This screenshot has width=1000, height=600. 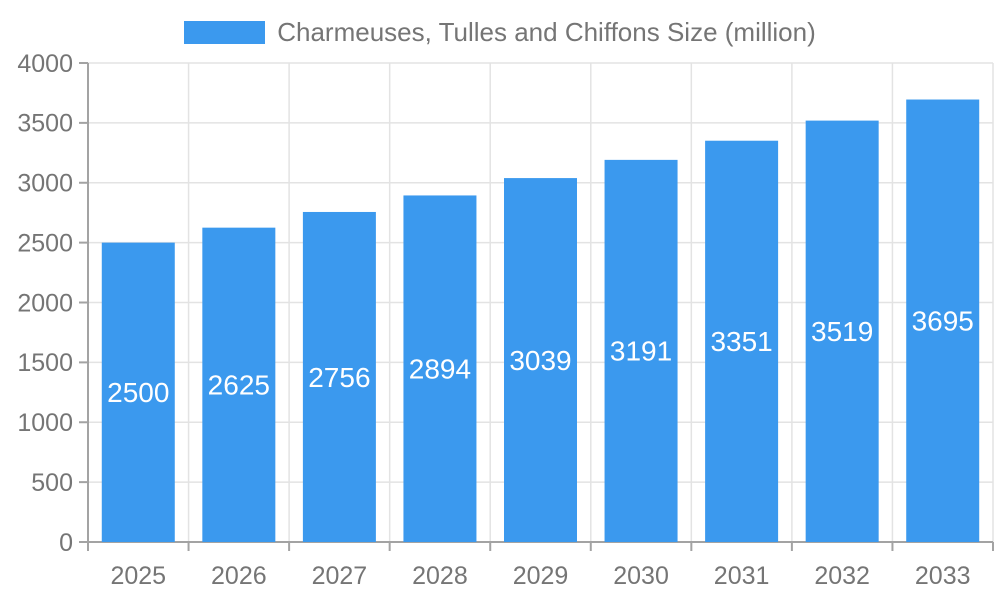 I want to click on bar-value-label: 3519, so click(x=842, y=331).